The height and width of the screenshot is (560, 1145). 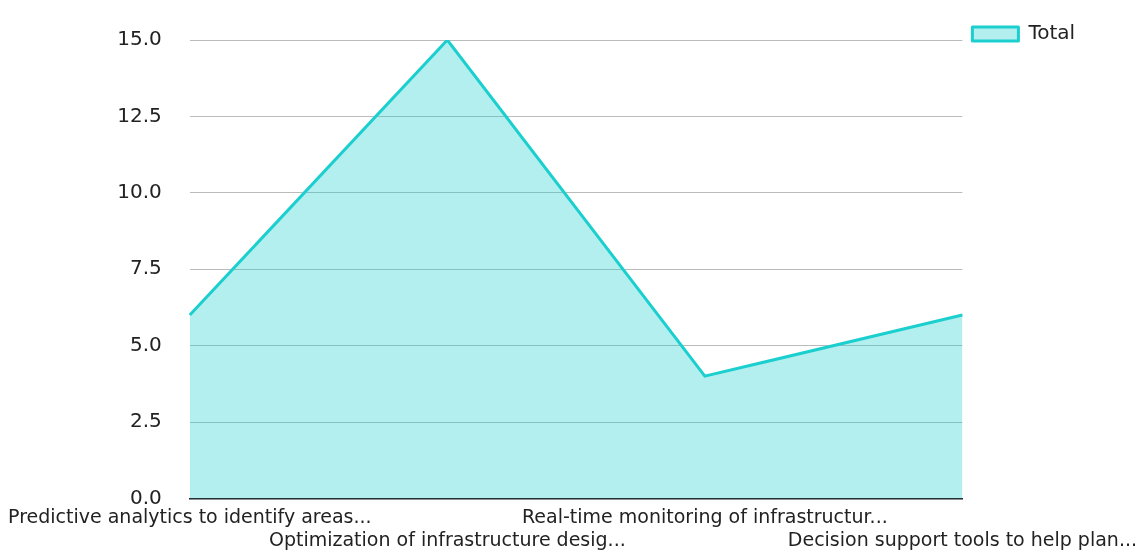 What do you see at coordinates (139, 191) in the screenshot?
I see `y-tick-label: 10.0` at bounding box center [139, 191].